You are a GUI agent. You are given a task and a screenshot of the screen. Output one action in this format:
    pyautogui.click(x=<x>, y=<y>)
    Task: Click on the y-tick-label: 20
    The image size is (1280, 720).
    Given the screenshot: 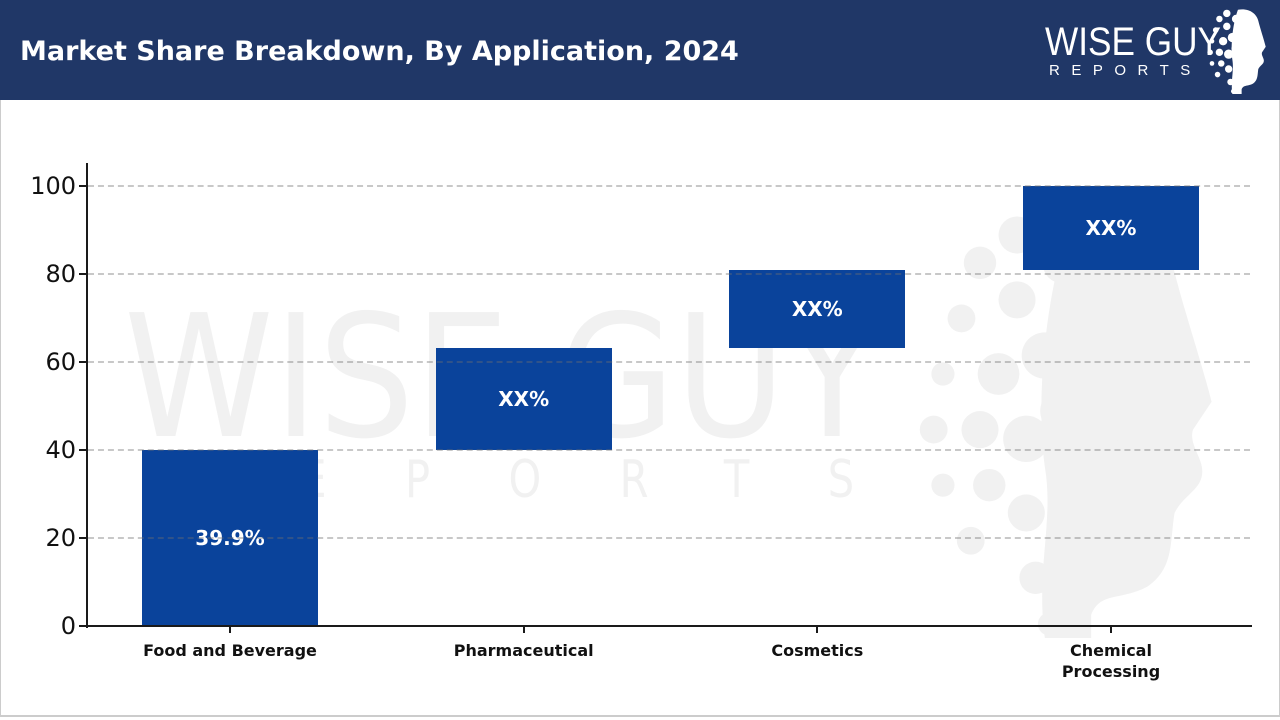 What is the action you would take?
    pyautogui.click(x=60, y=538)
    